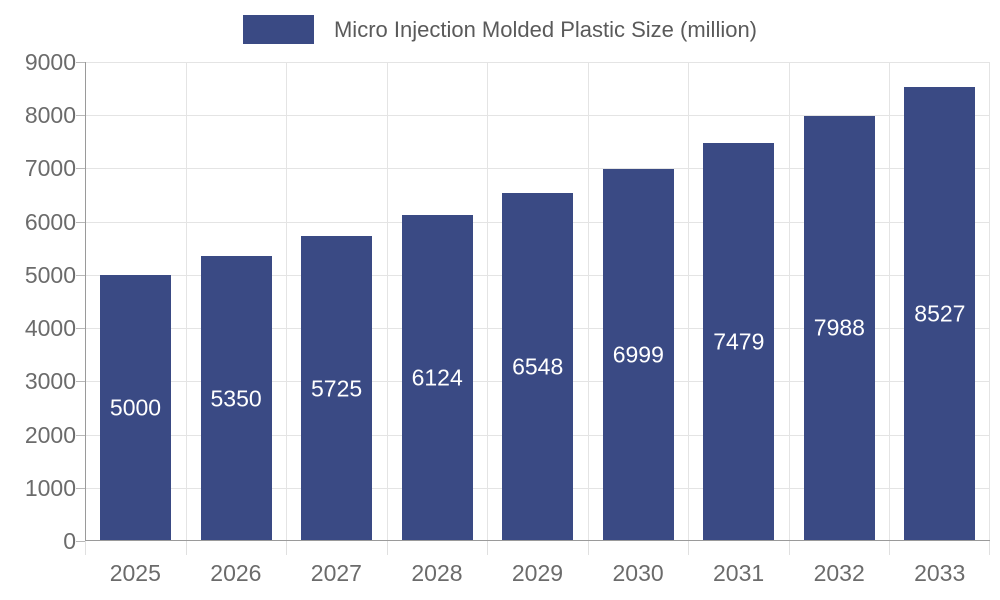  Describe the element at coordinates (537, 540) in the screenshot. I see `x-axis-line` at that location.